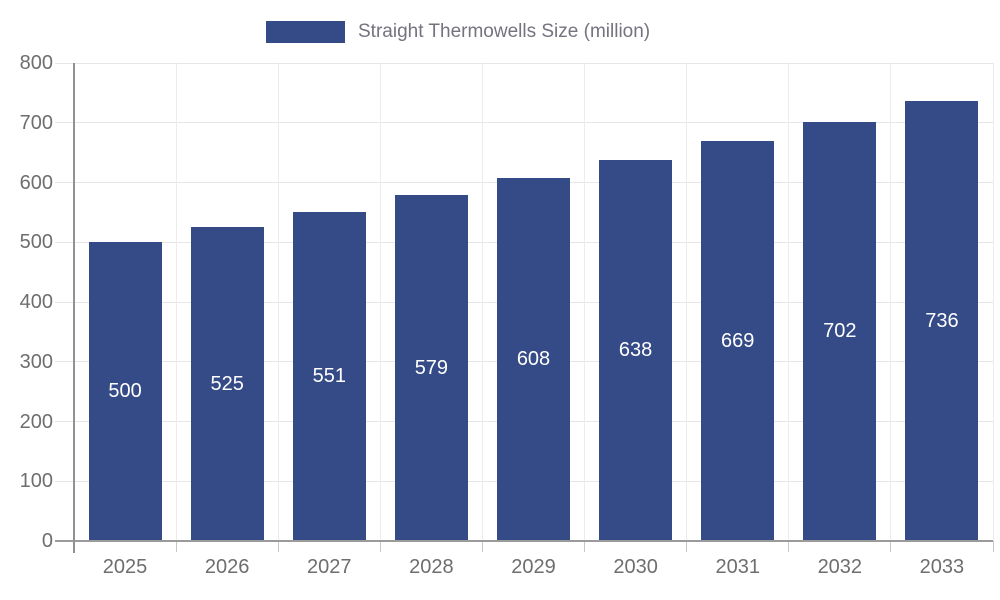  I want to click on bar-value-label: 500, so click(125, 391).